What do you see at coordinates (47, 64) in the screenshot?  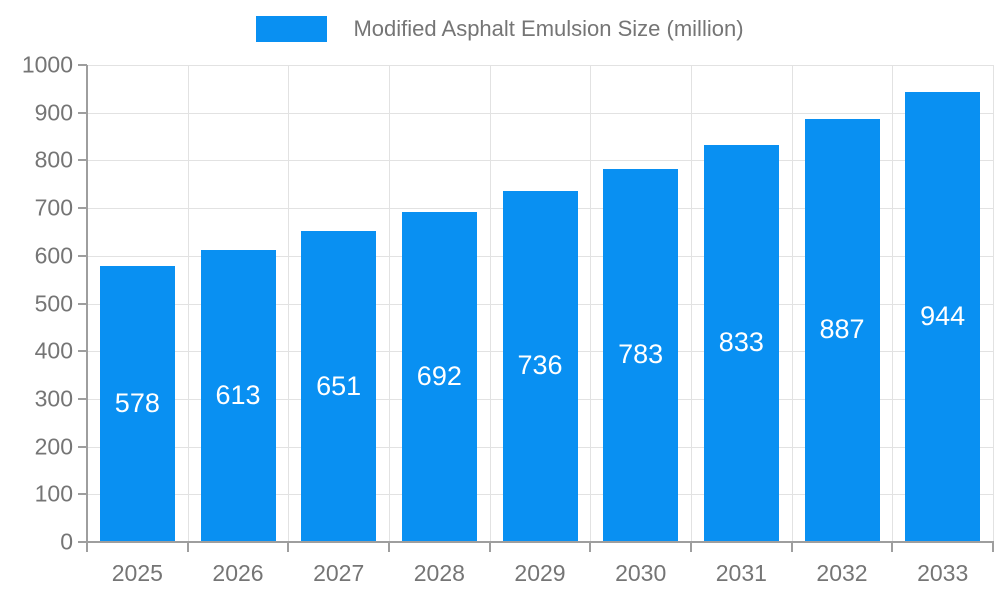 I see `y-axis-label: 1000` at bounding box center [47, 64].